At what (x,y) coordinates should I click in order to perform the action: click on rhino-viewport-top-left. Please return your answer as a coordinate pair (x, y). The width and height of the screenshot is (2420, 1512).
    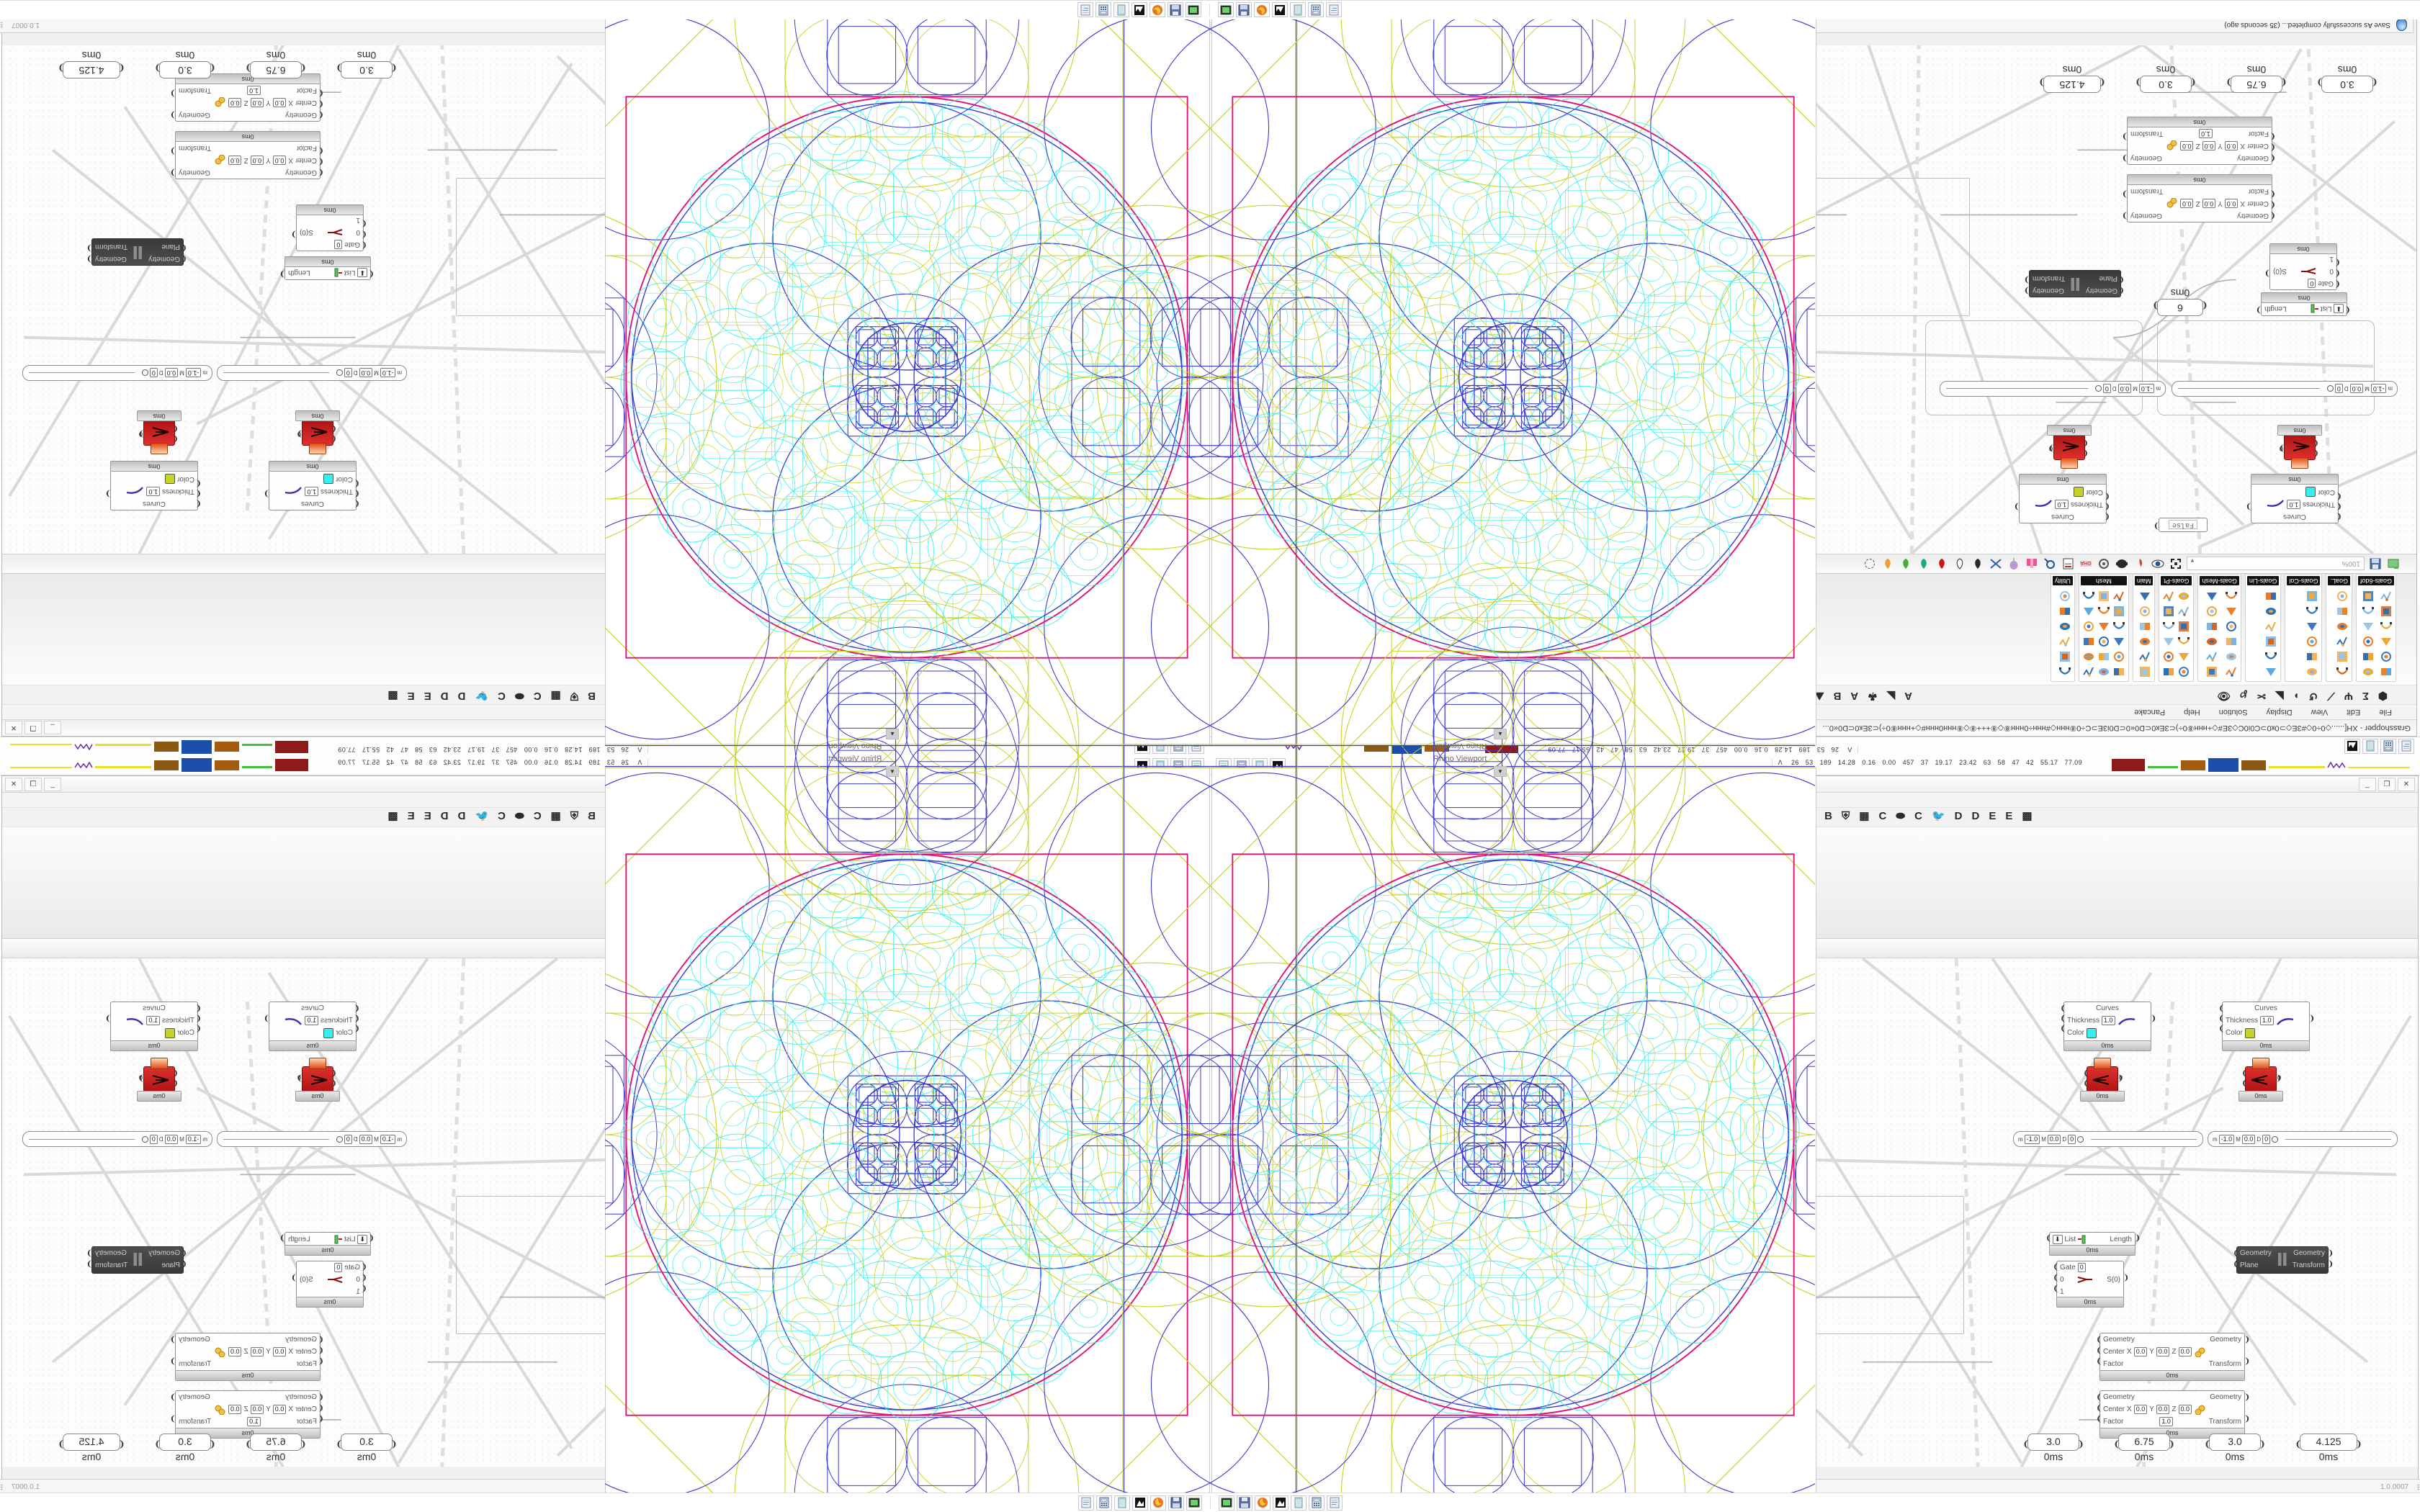
    Looking at the image, I should click on (907, 378).